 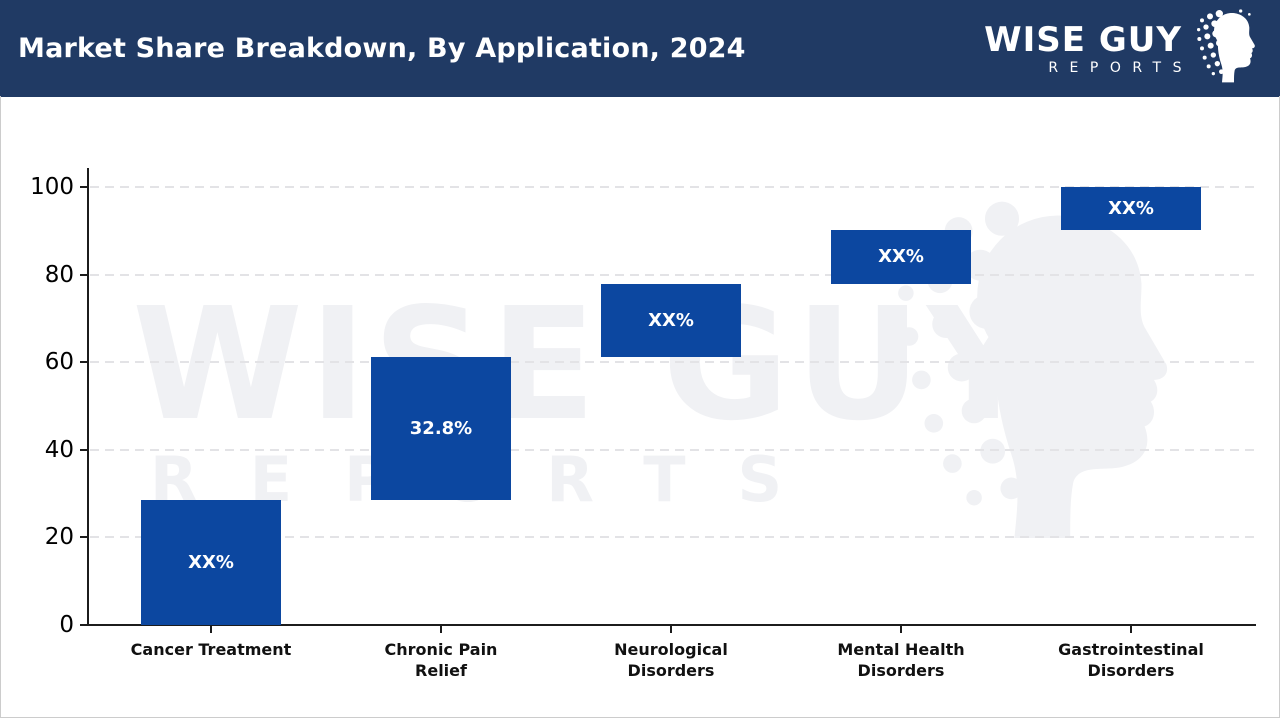 I want to click on brand-logo: WISE GUY REPORTS, so click(x=1125, y=49).